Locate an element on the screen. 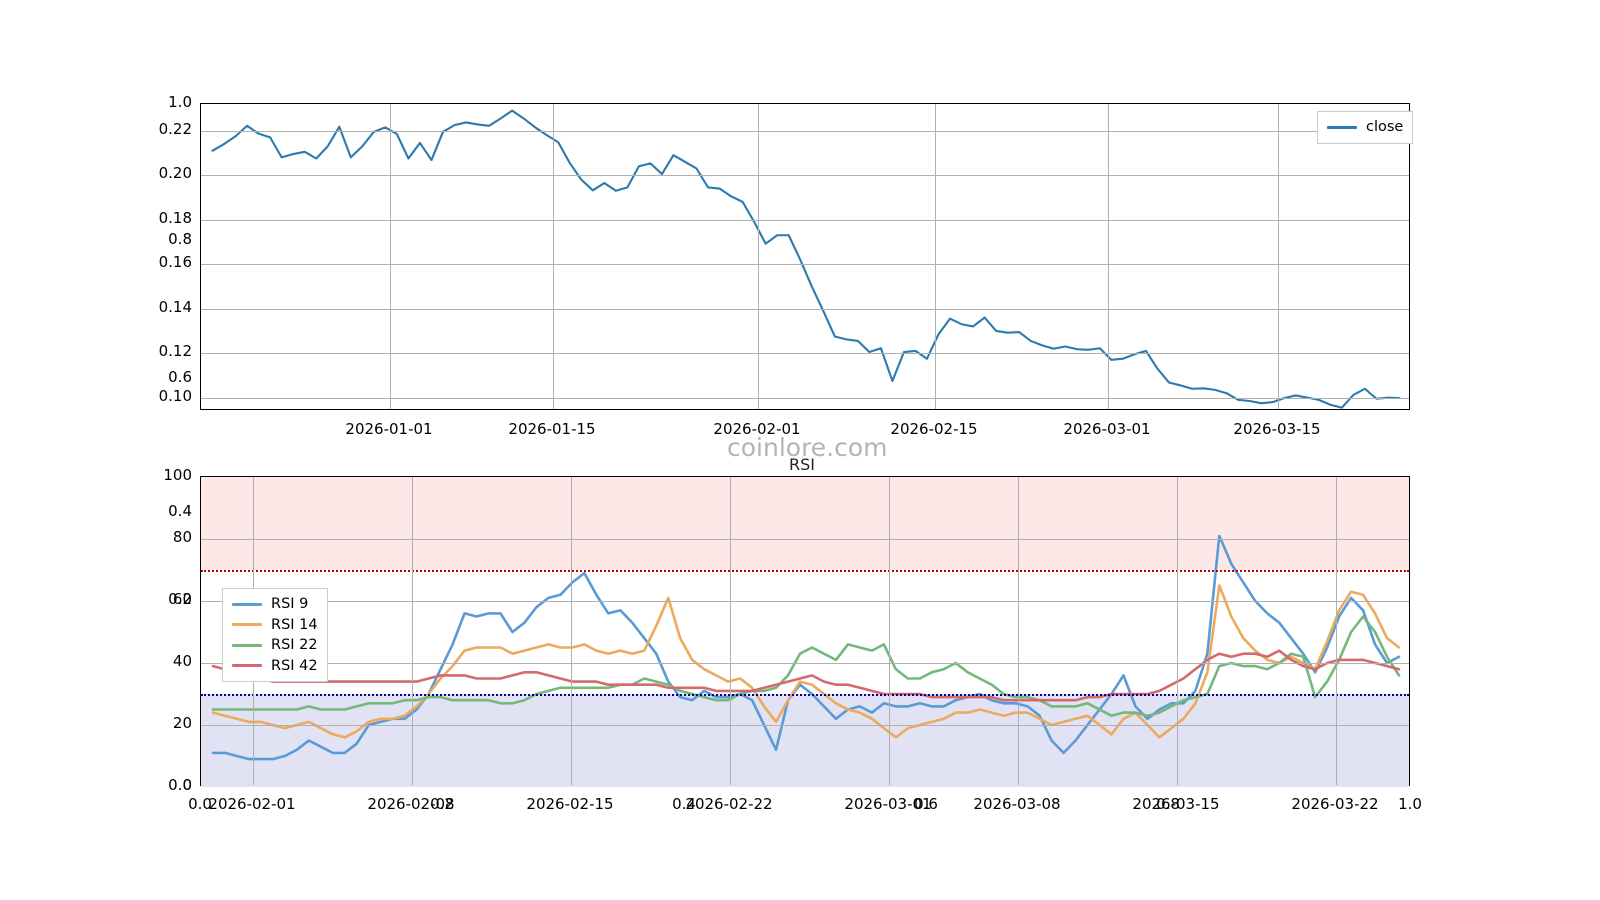 Image resolution: width=1600 pixels, height=900 pixels. price-x-tick-label: 2026-01-15 is located at coordinates (552, 429).